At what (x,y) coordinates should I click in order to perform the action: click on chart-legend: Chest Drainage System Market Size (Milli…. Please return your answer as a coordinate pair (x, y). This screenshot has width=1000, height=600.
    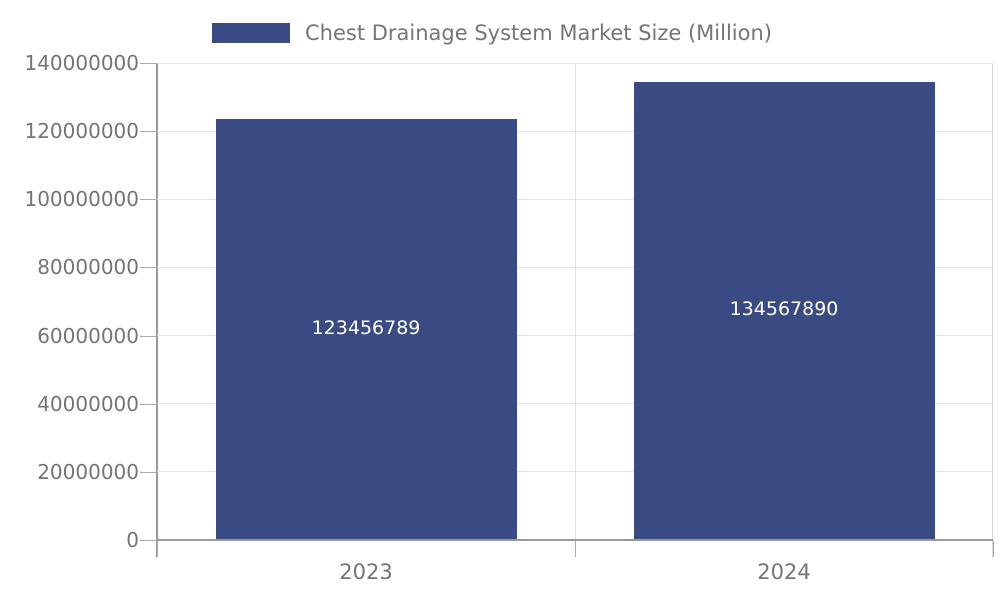
    Looking at the image, I should click on (492, 33).